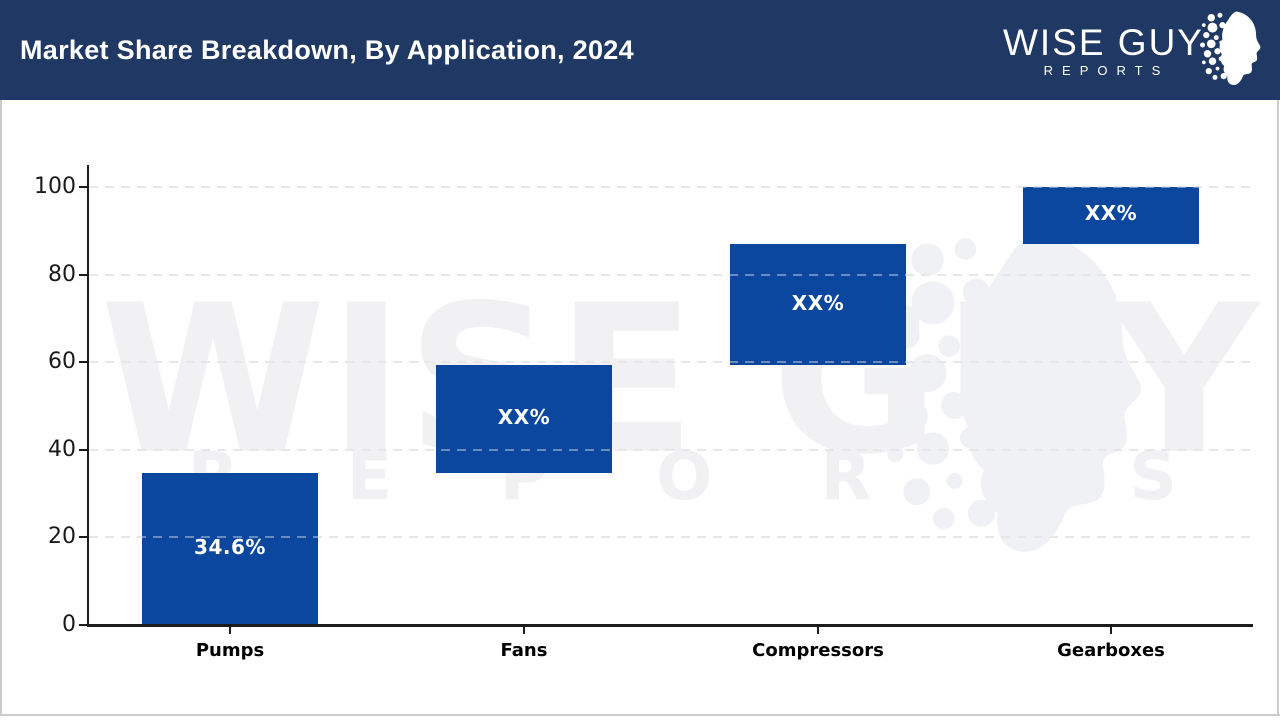 The image size is (1280, 720). What do you see at coordinates (524, 650) in the screenshot?
I see `x-category-label: Fans` at bounding box center [524, 650].